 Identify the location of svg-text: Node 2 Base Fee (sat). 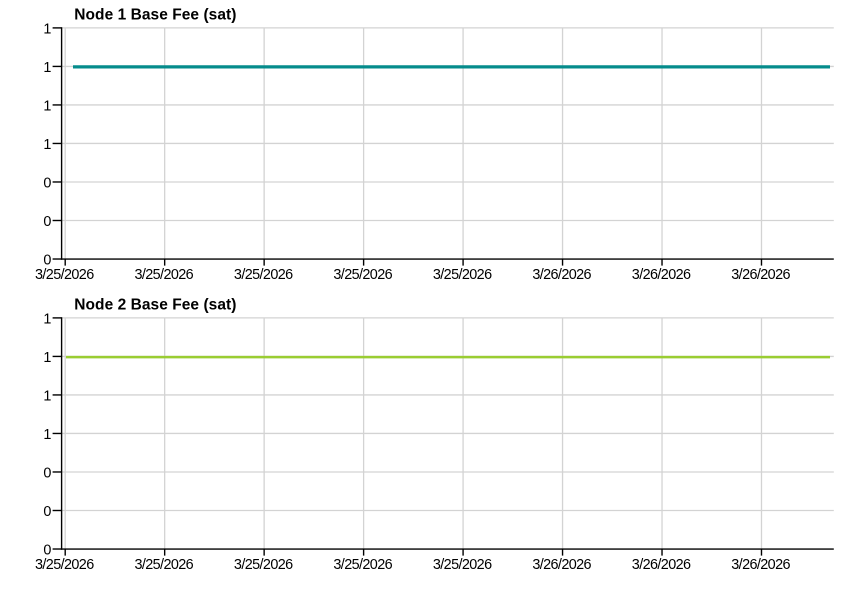
(155, 305).